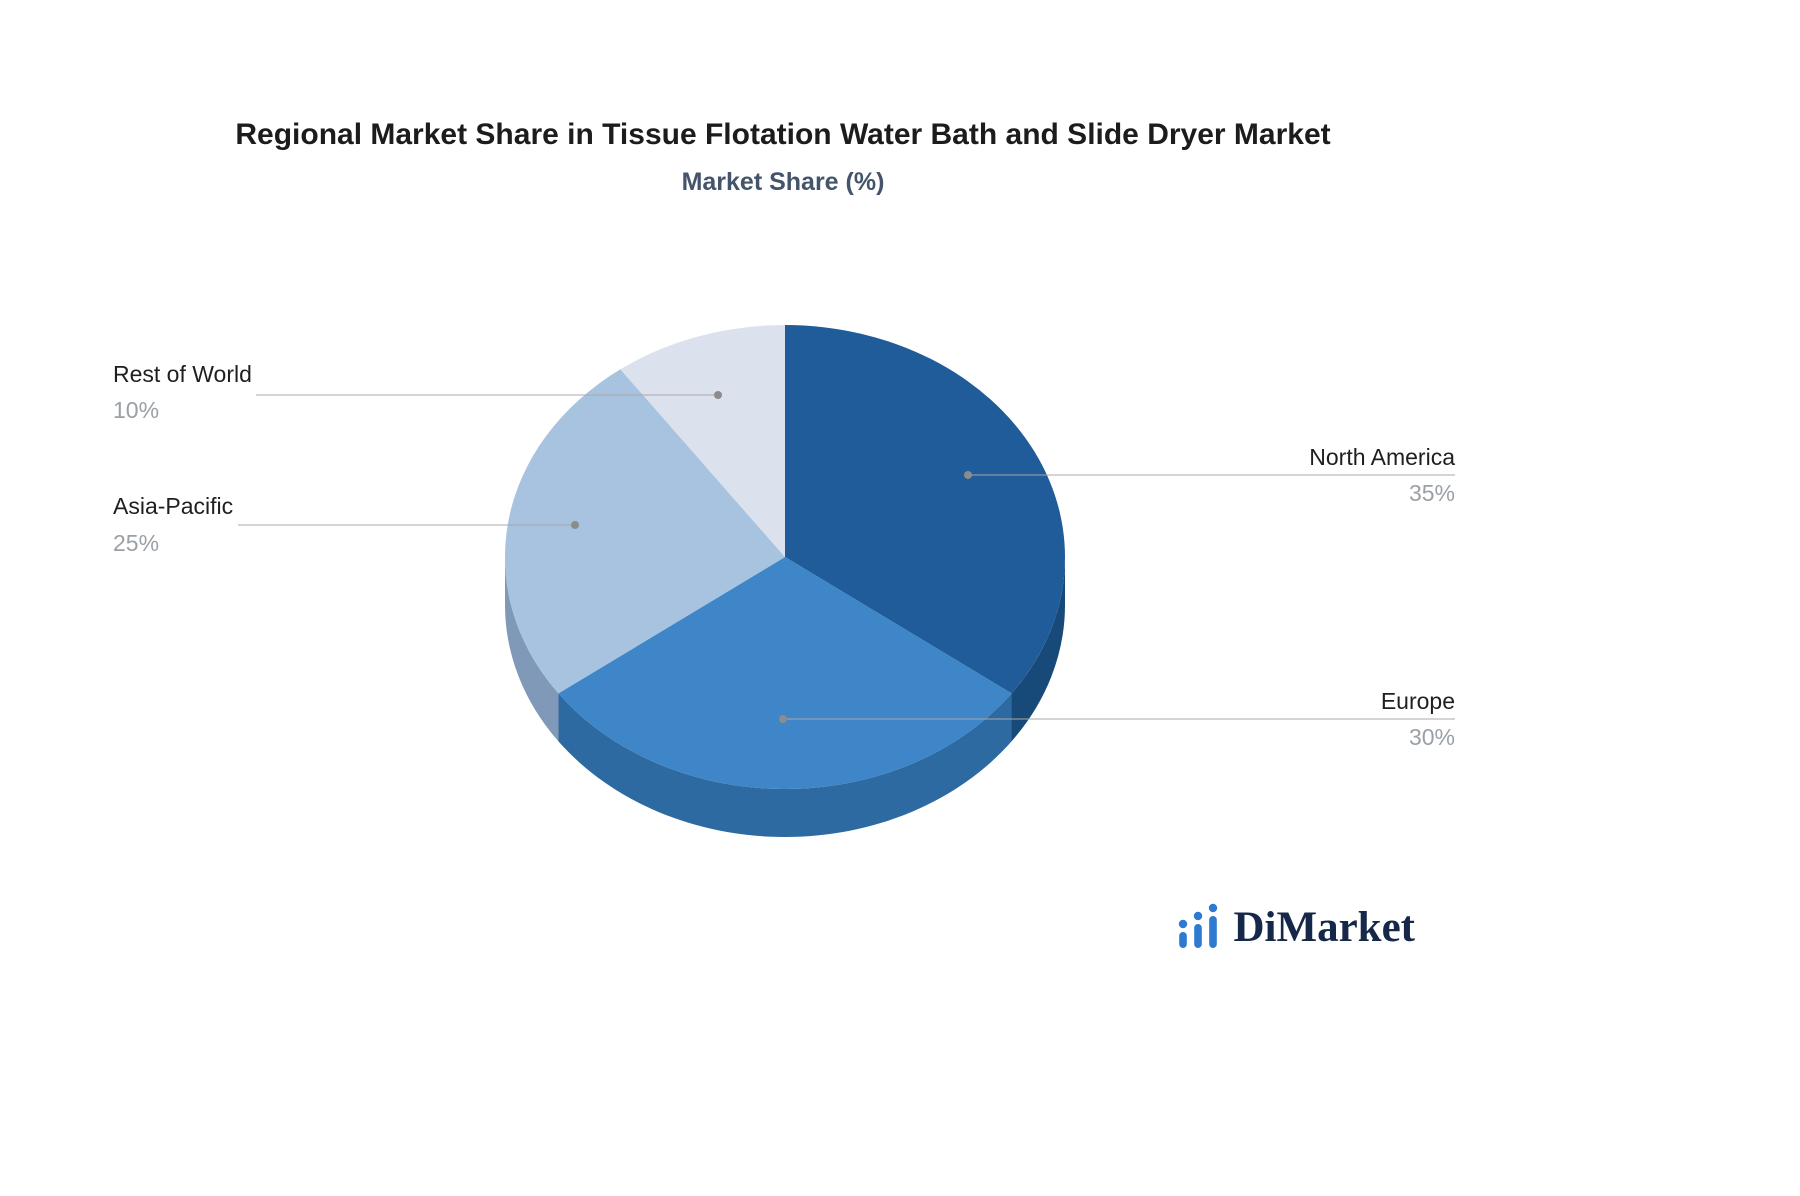  I want to click on callout-value-rest-of-world: 10%, so click(136, 410).